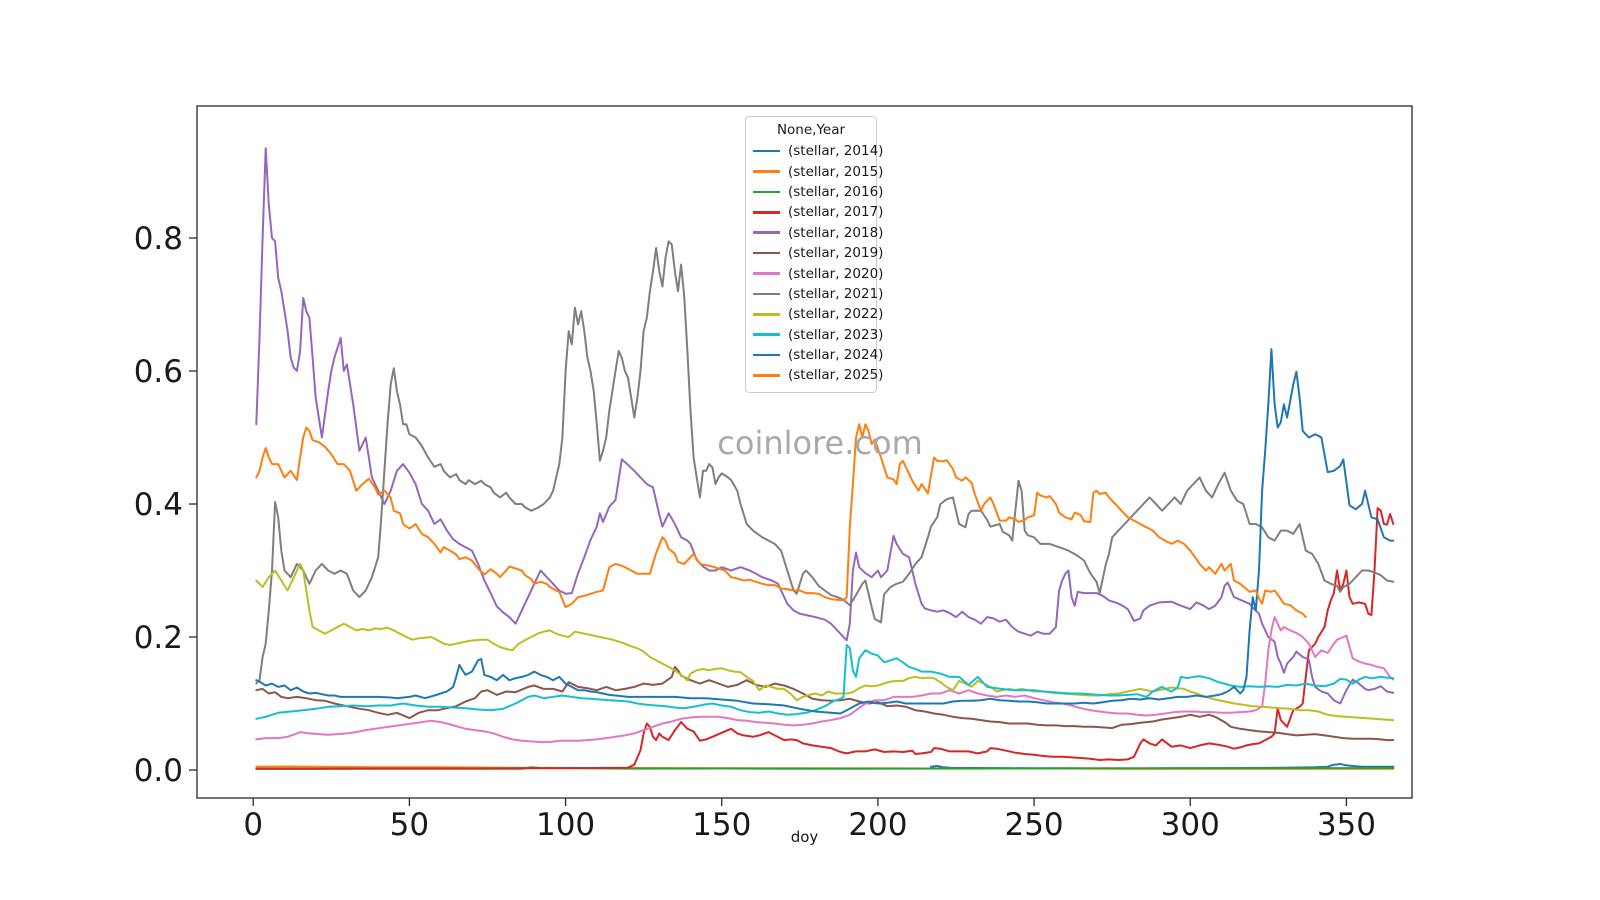  Describe the element at coordinates (804, 837) in the screenshot. I see `x-axis-label: doy` at that location.